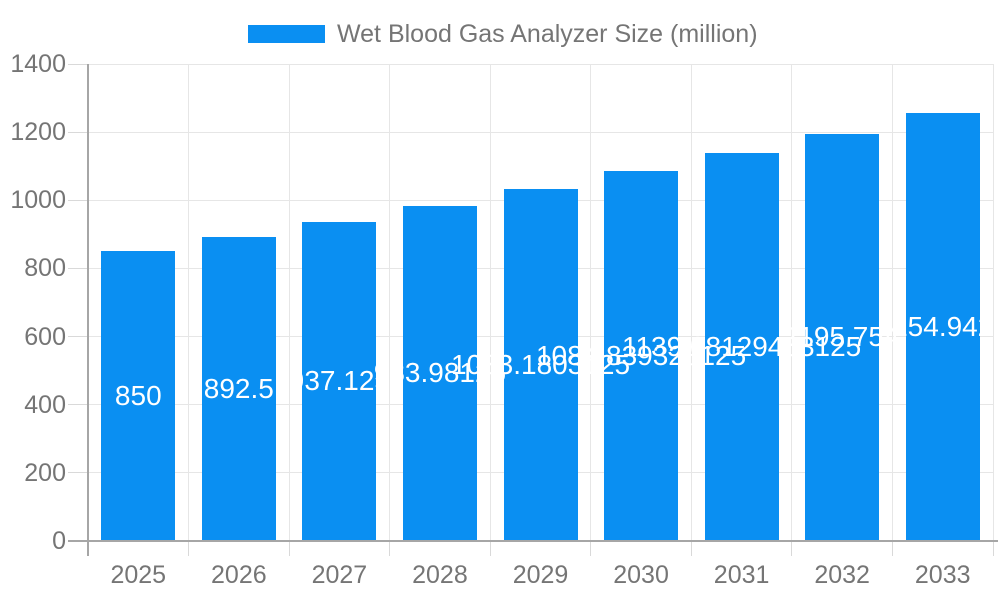 This screenshot has height=600, width=1000. Describe the element at coordinates (533, 541) in the screenshot. I see `x-axis-line` at that location.